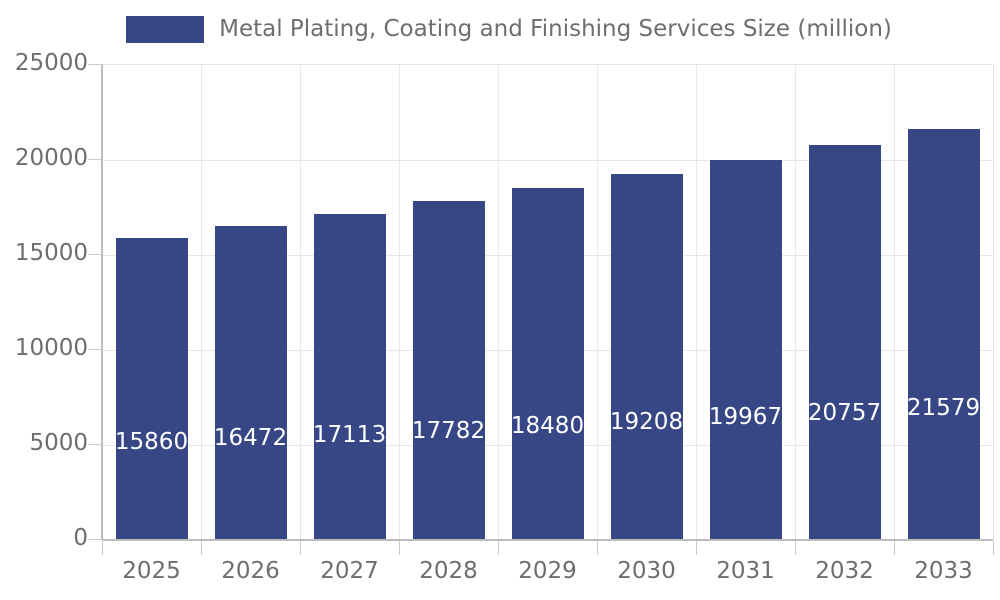 The image size is (1000, 600). Describe the element at coordinates (844, 571) in the screenshot. I see `x-axis-tick-label: 2032` at that location.